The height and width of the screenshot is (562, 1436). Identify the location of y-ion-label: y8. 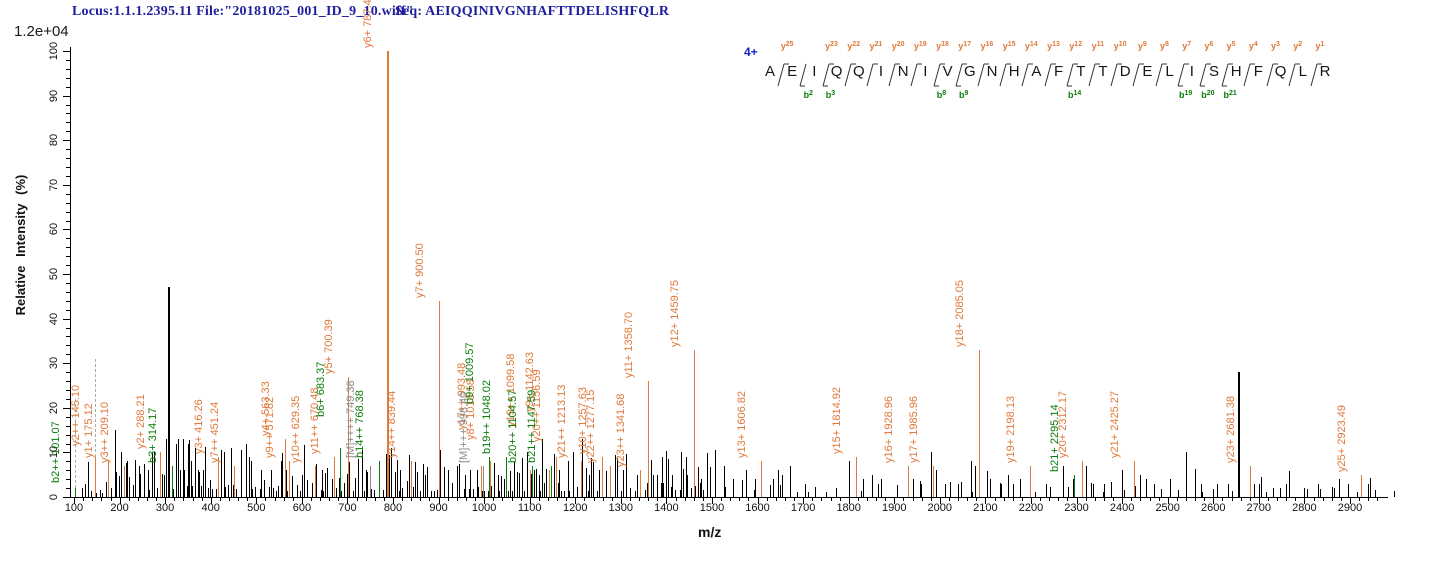
(1164, 46).